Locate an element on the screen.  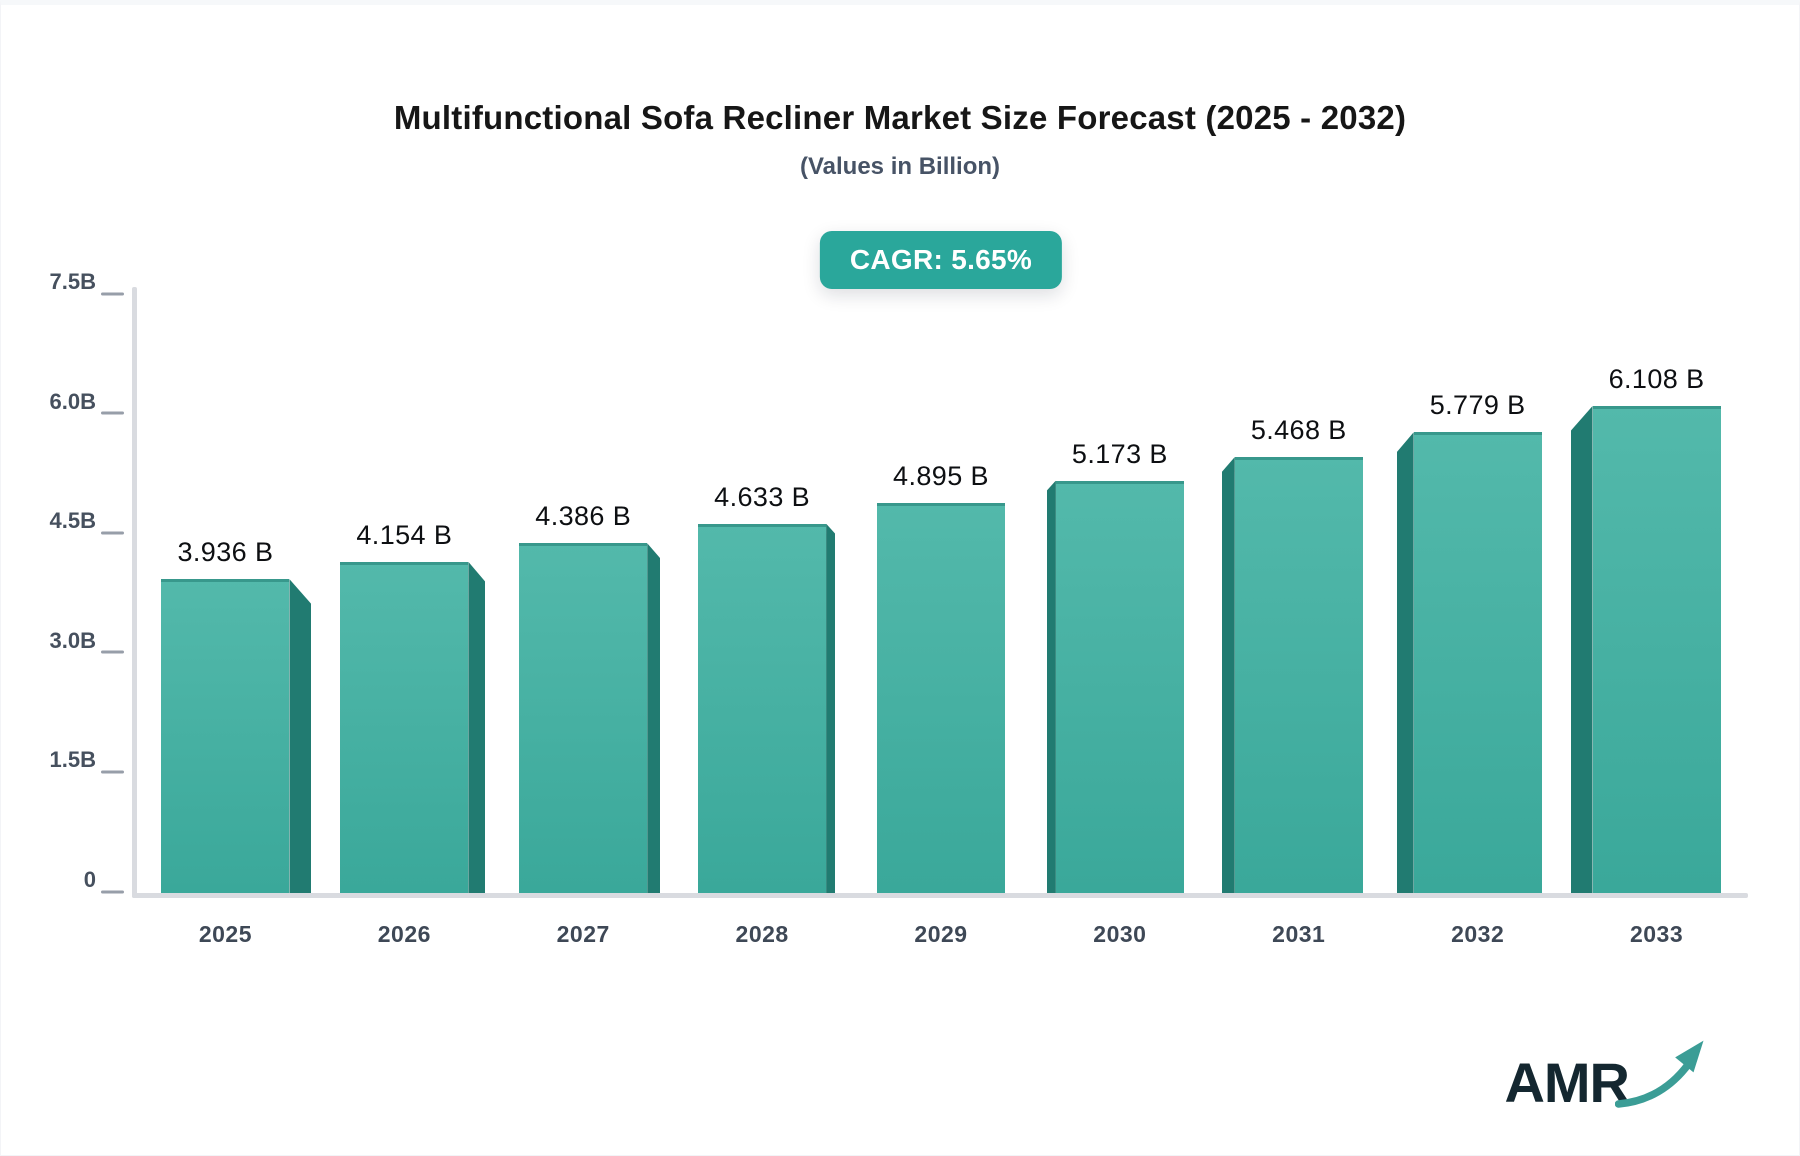
bar-3d-side-2031 is located at coordinates (1228, 675).